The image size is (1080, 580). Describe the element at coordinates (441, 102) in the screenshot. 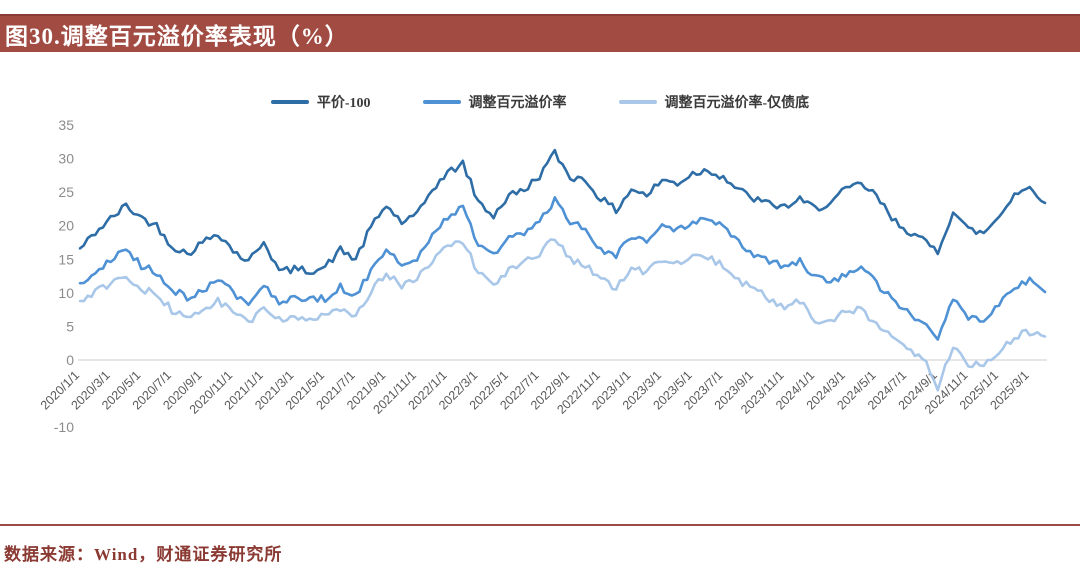

I see `legend-line-mid-blue-icon` at that location.